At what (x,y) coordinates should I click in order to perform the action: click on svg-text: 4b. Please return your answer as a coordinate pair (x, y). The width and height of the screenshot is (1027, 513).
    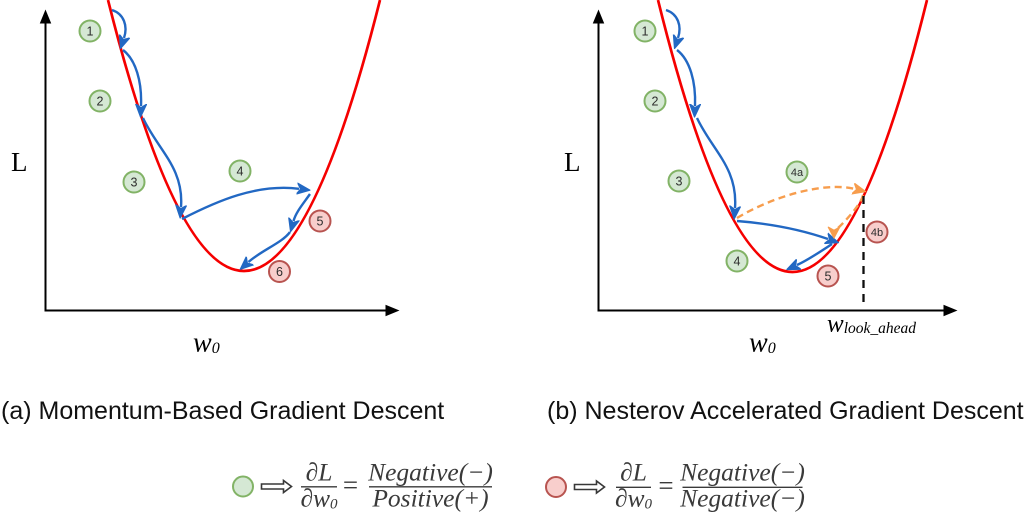
    Looking at the image, I should click on (877, 233).